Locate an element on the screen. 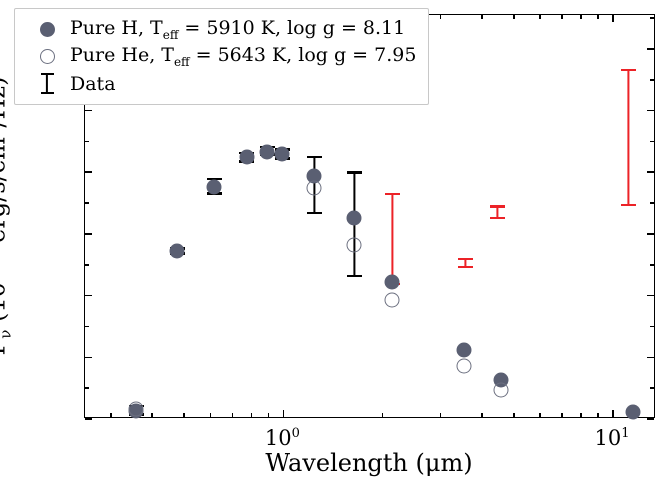 Image resolution: width=663 pixels, height=482 pixels. legend-pre-0: Pure H, T is located at coordinates (116, 28).